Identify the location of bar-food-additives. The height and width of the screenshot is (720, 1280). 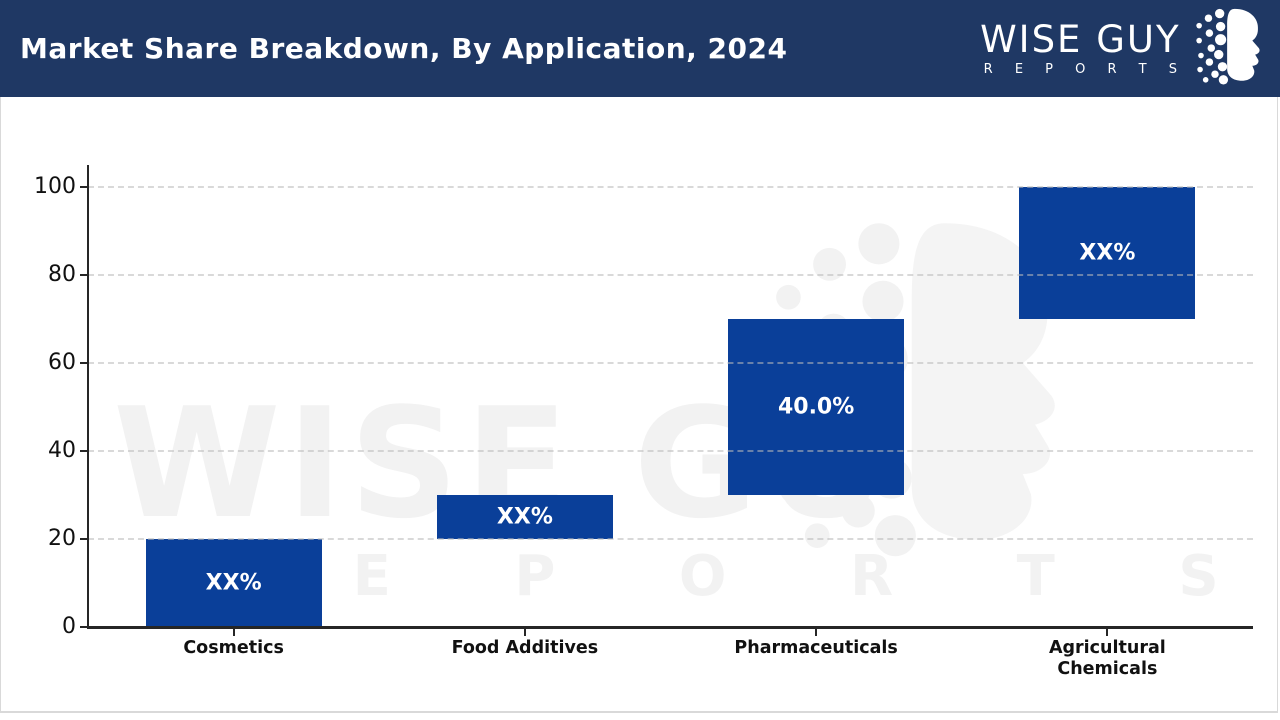
(524, 517).